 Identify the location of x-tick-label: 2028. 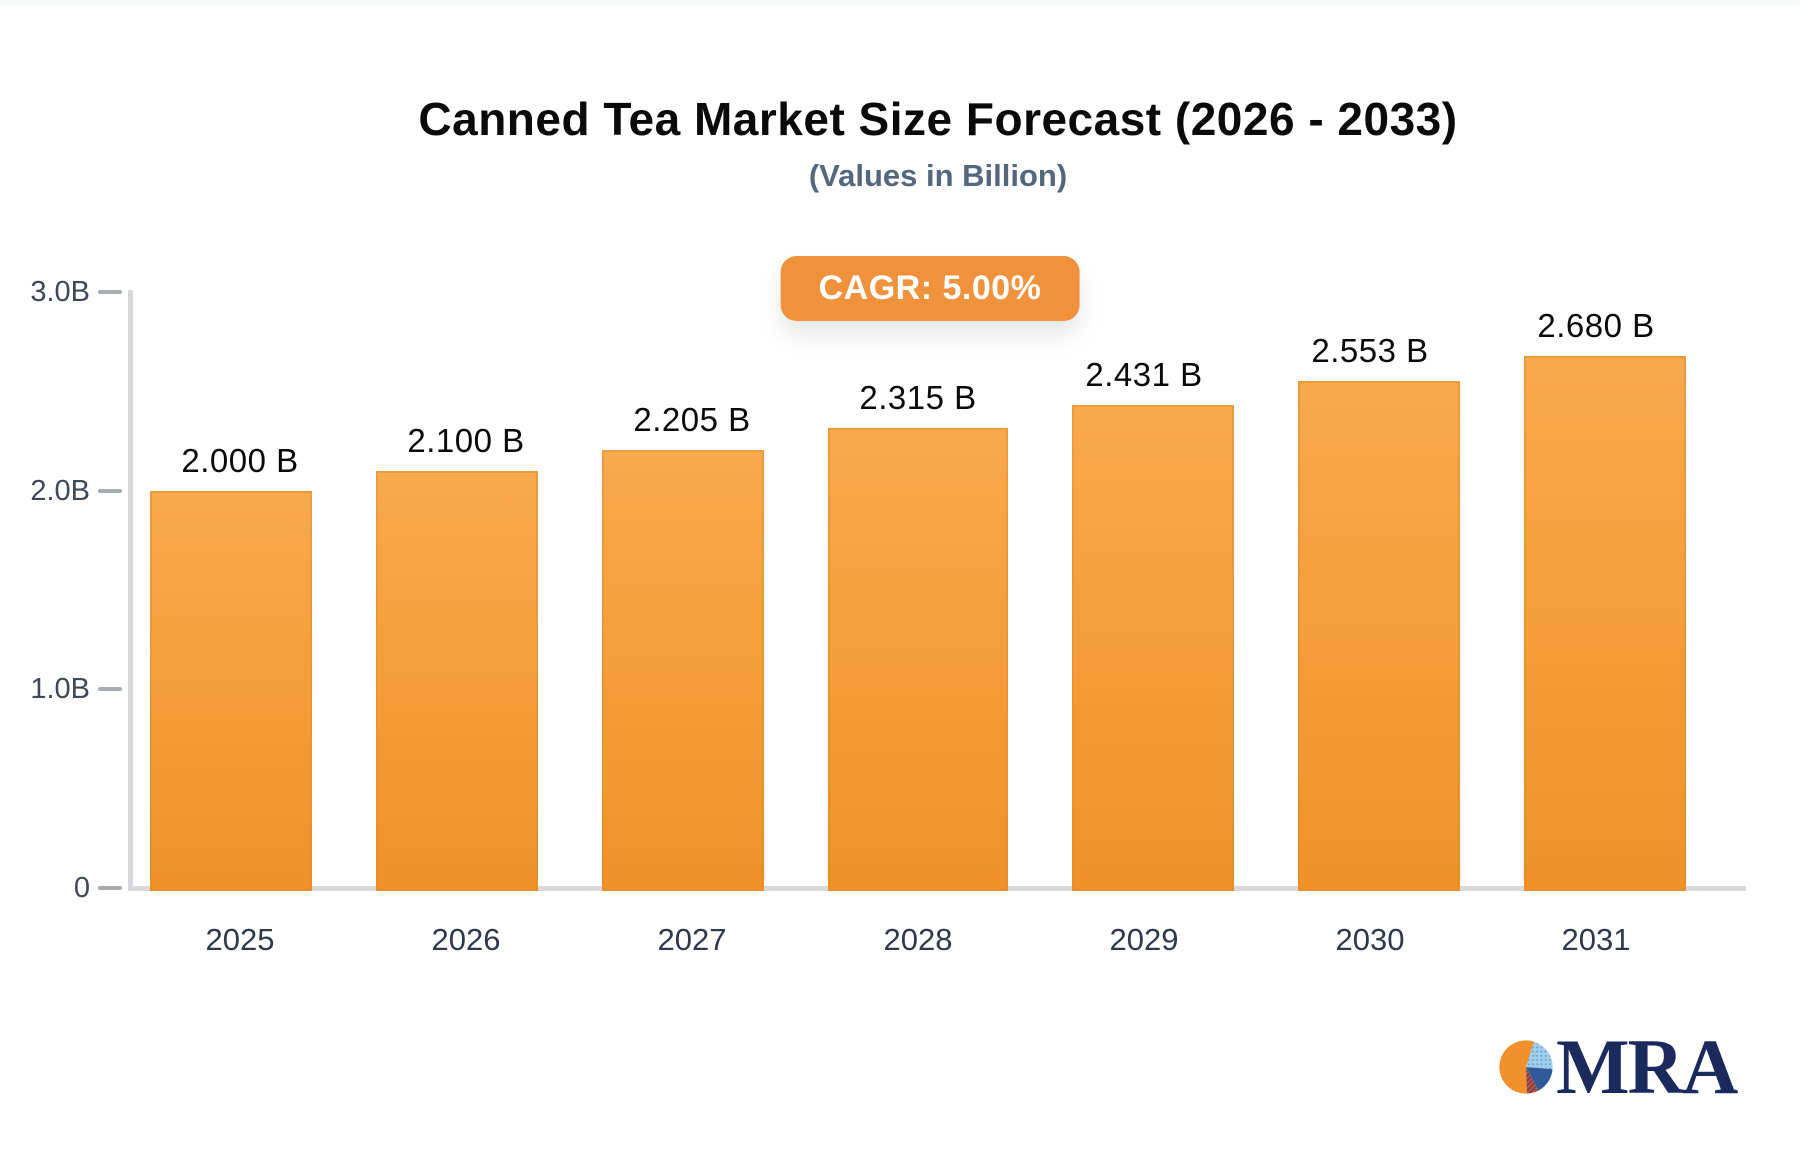
(918, 939).